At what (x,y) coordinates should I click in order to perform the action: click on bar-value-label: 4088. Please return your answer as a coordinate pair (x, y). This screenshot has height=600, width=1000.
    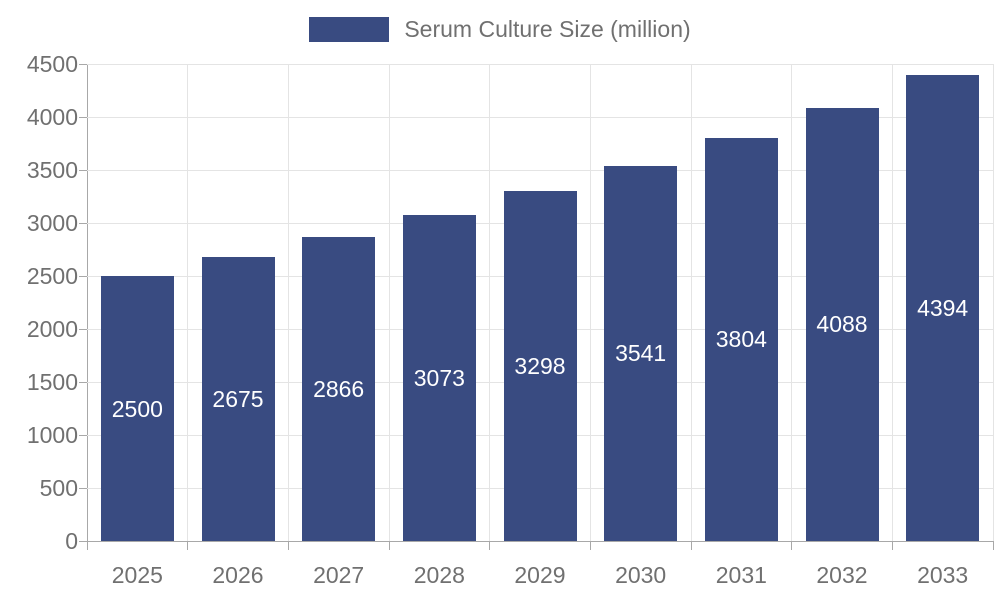
    Looking at the image, I should click on (842, 324).